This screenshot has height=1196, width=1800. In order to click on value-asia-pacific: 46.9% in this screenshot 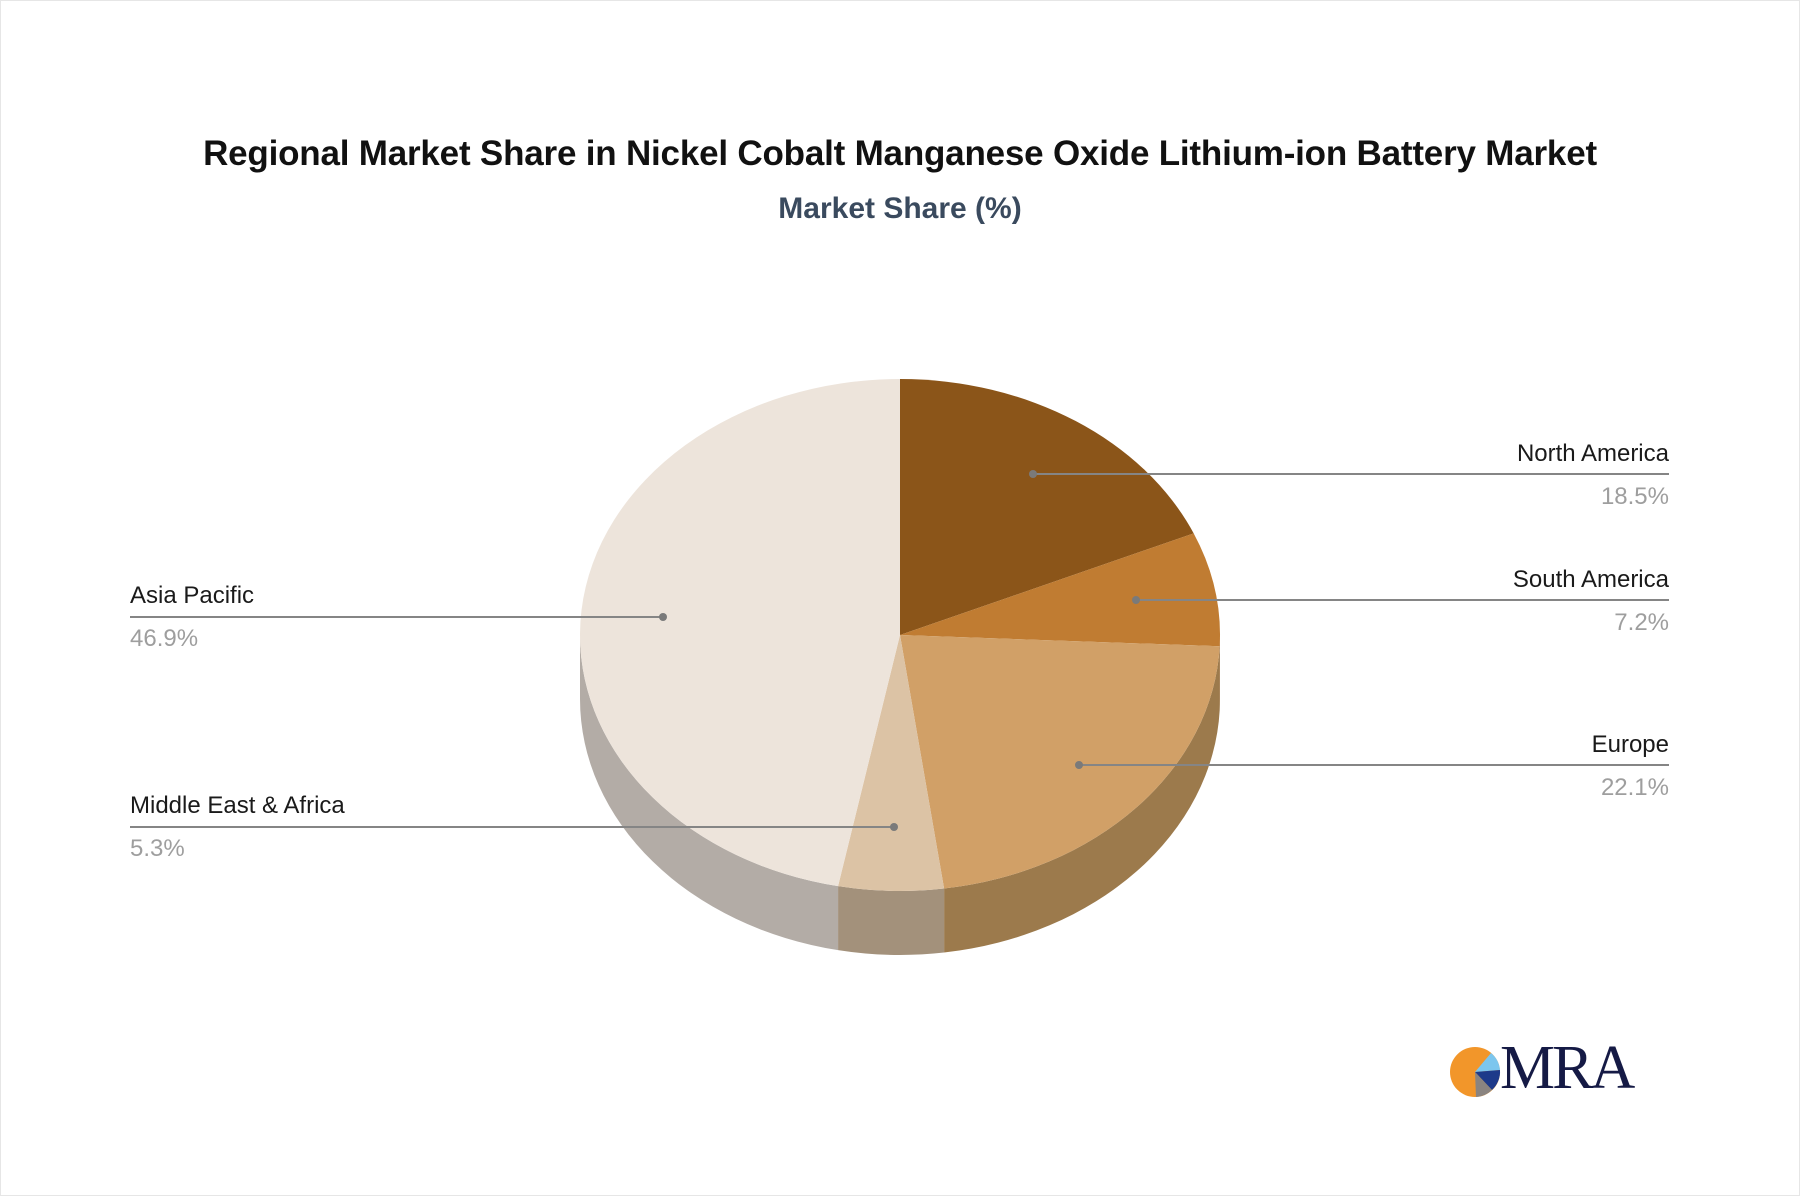, I will do `click(164, 638)`.